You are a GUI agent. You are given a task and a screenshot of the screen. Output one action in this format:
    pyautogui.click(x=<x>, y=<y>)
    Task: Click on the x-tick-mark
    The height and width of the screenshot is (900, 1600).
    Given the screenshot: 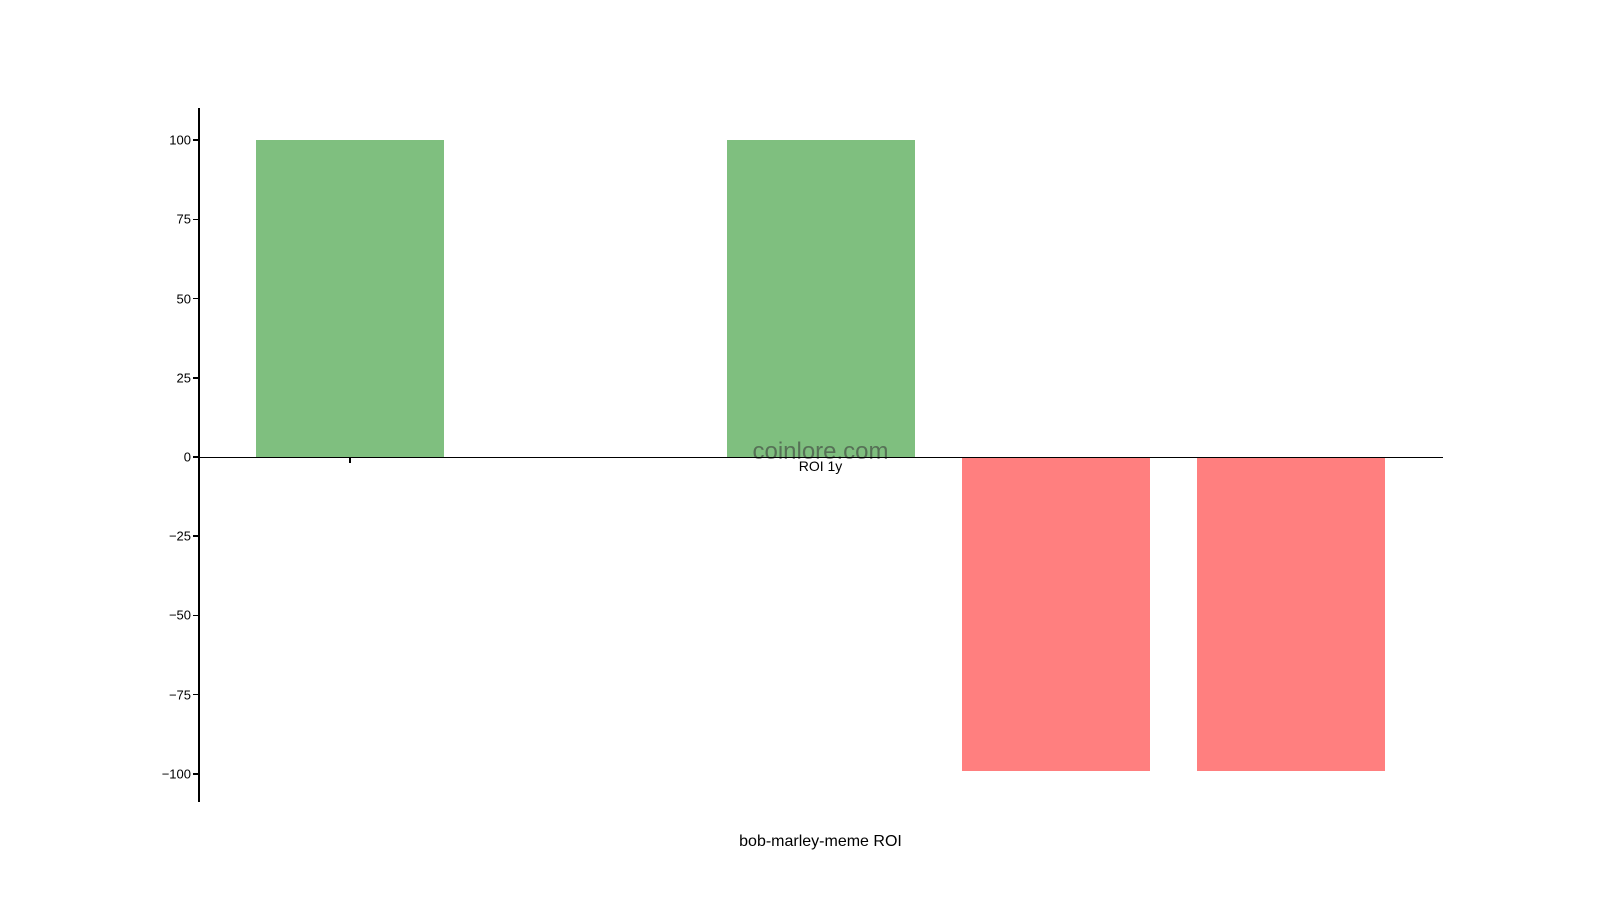 What is the action you would take?
    pyautogui.click(x=350, y=460)
    